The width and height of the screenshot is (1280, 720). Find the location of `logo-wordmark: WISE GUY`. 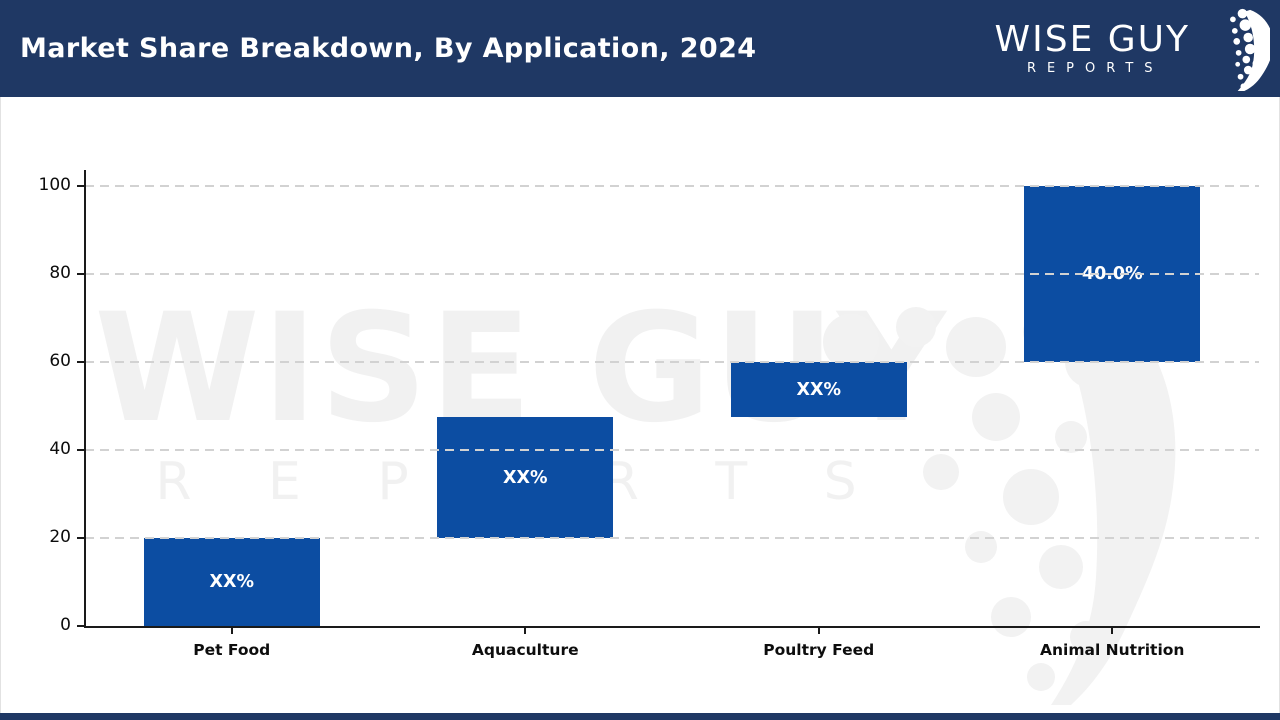

logo-wordmark: WISE GUY is located at coordinates (1092, 40).